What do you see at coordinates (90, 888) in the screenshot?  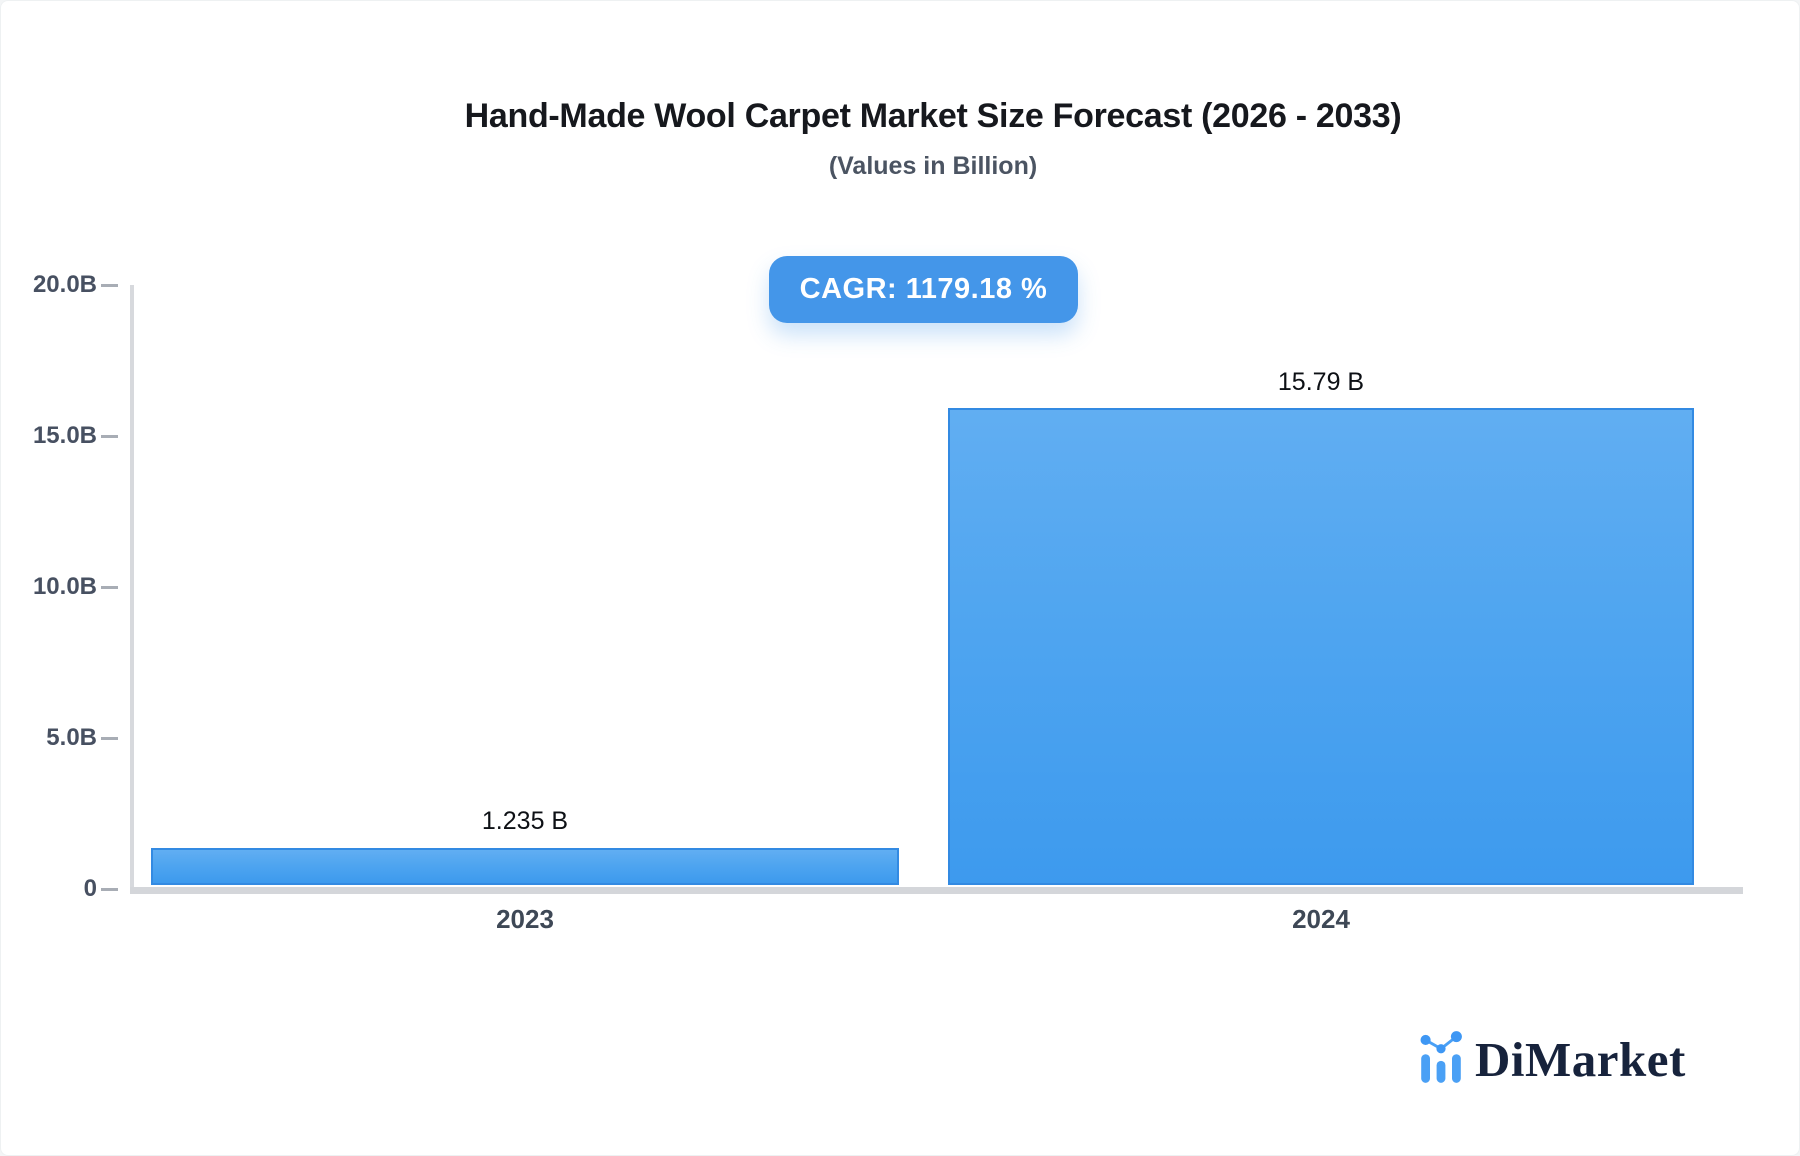 I see `y-tick-label-0: 0` at bounding box center [90, 888].